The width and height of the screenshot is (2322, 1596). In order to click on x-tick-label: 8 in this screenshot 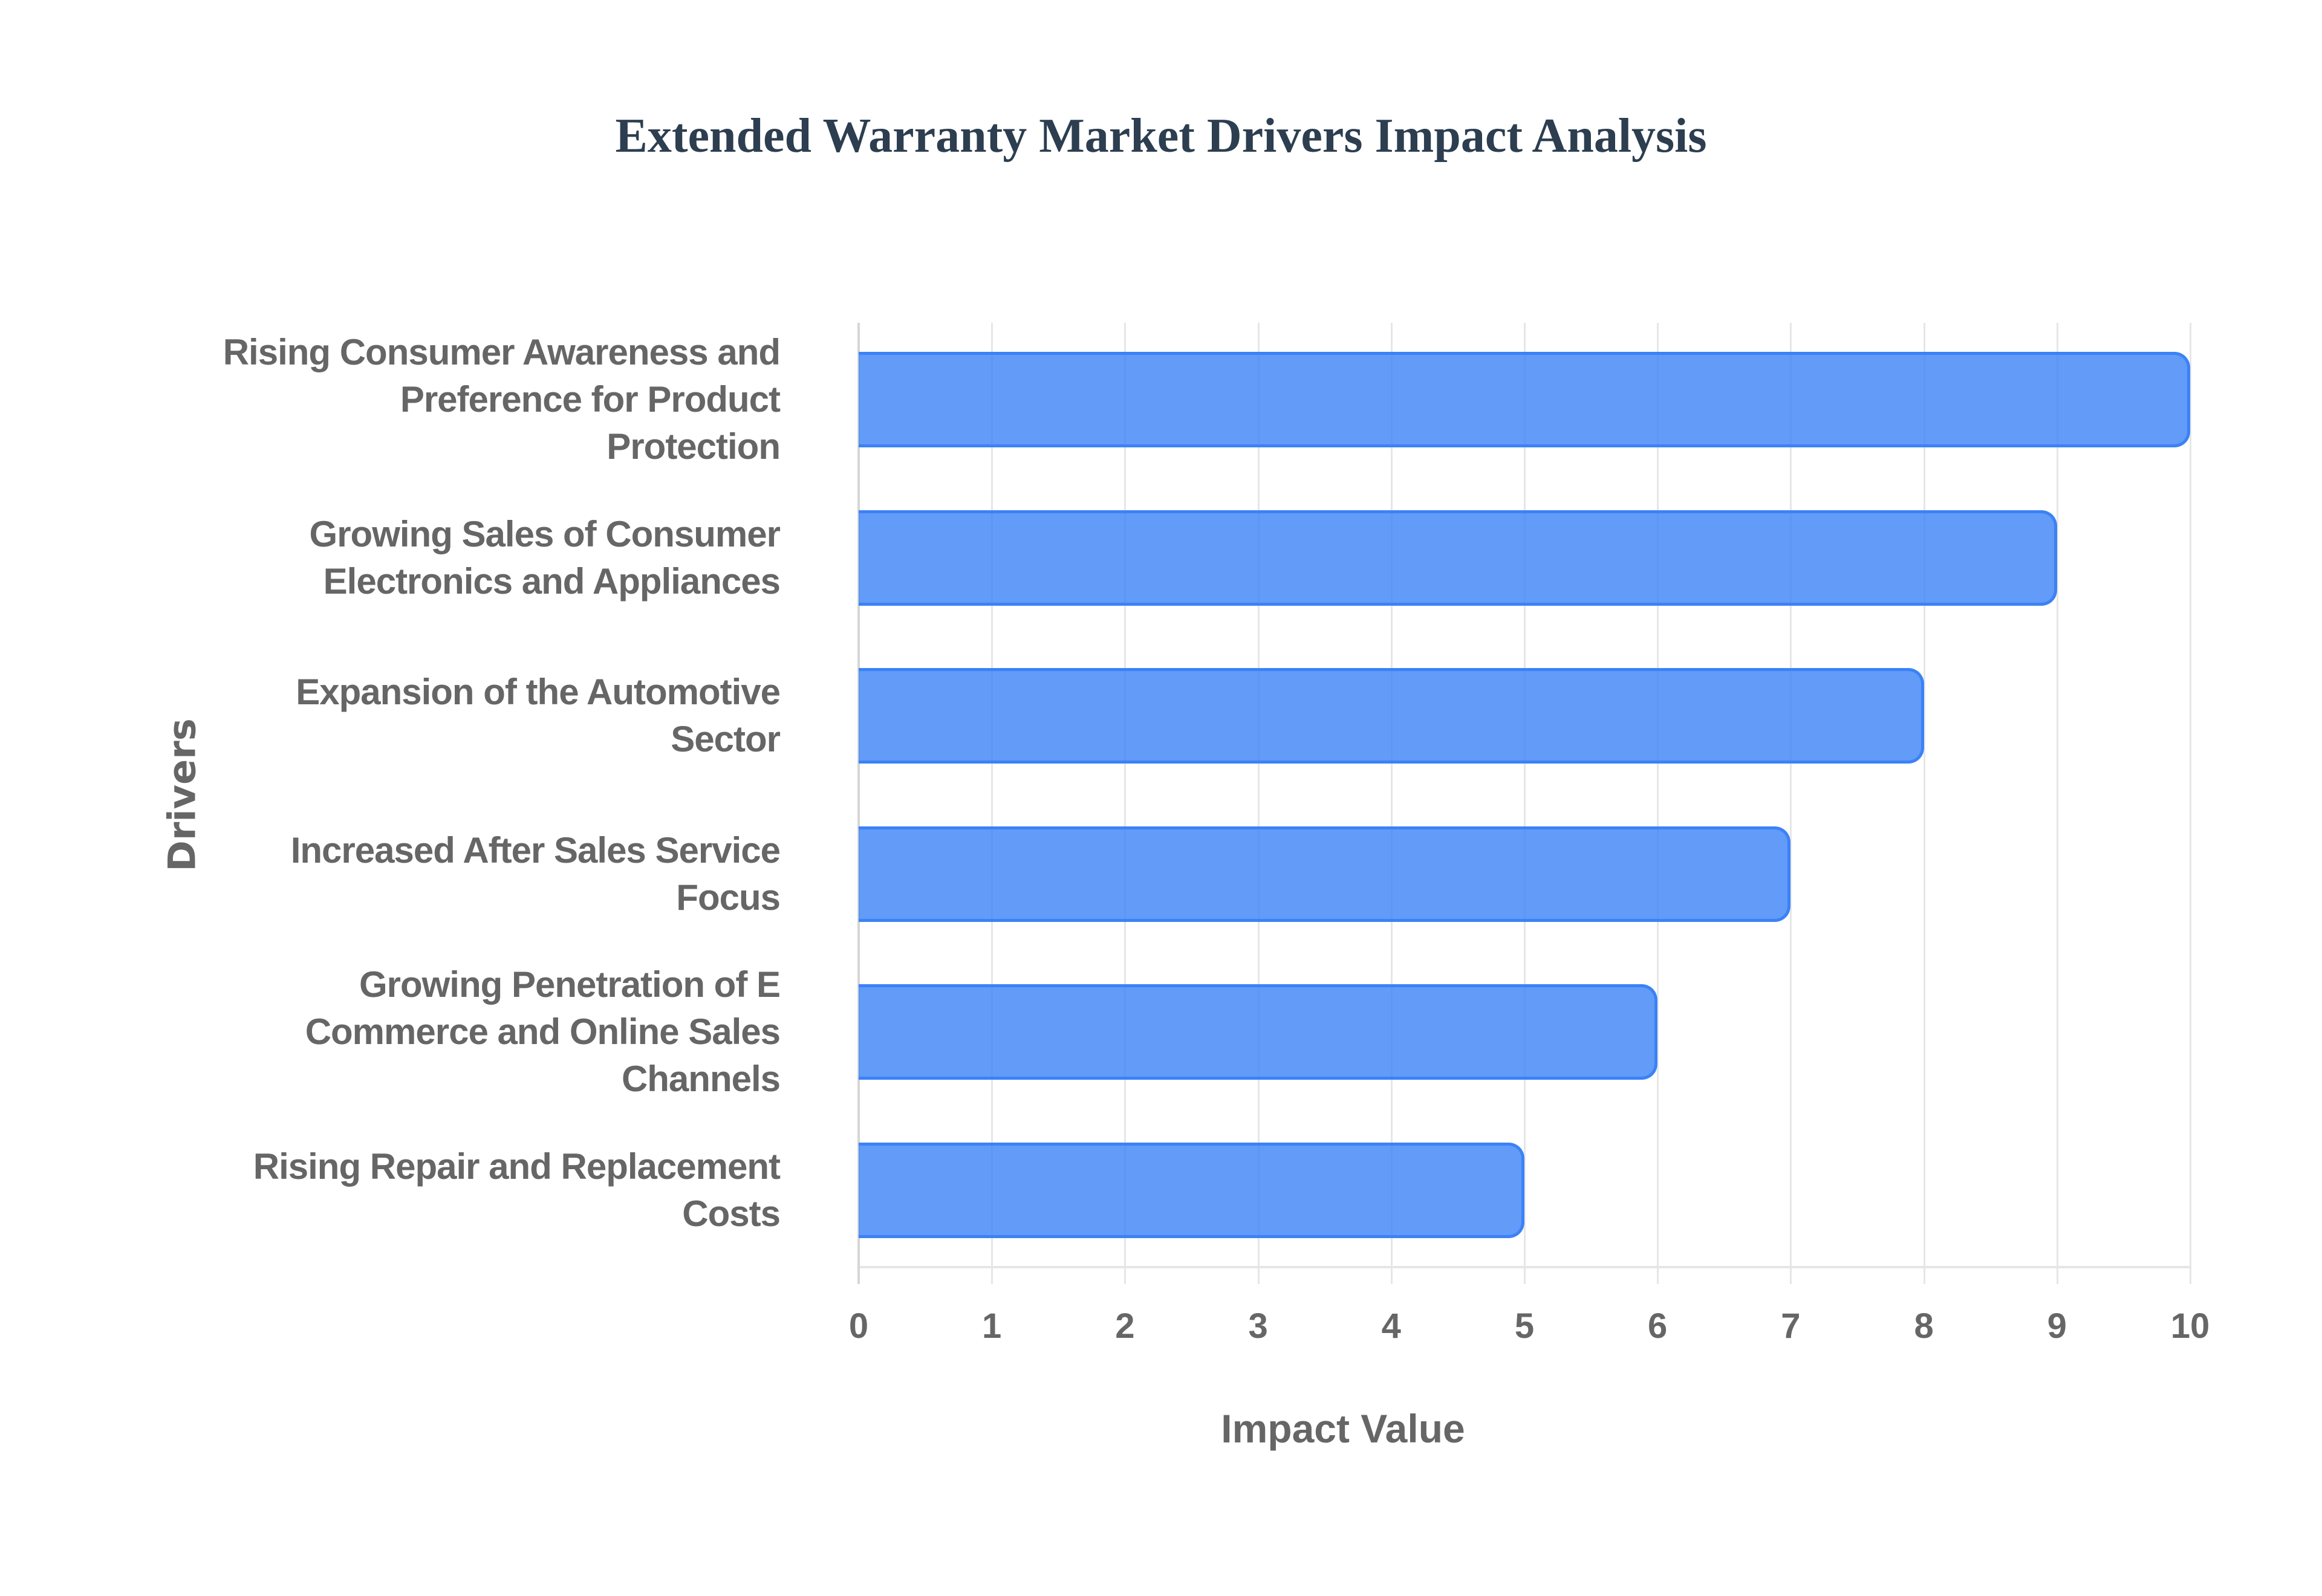, I will do `click(1924, 1326)`.